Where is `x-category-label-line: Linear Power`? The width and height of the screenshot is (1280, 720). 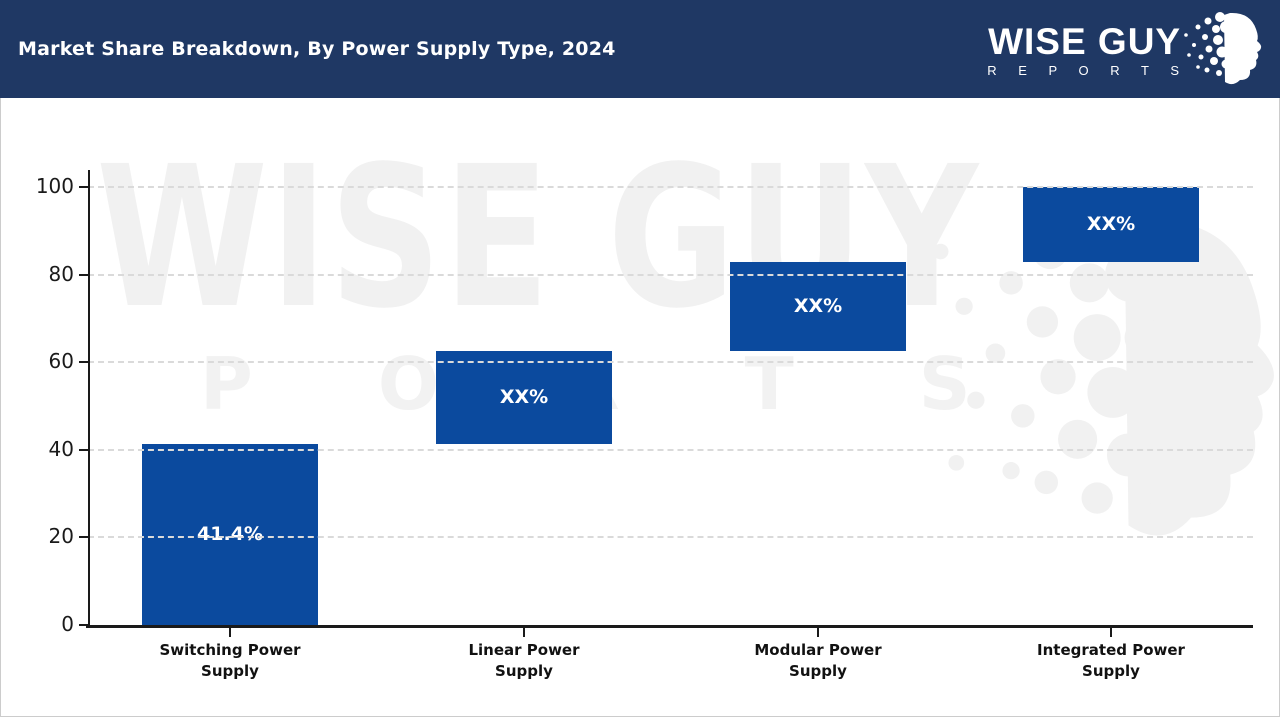
x-category-label-line: Linear Power is located at coordinates (524, 650).